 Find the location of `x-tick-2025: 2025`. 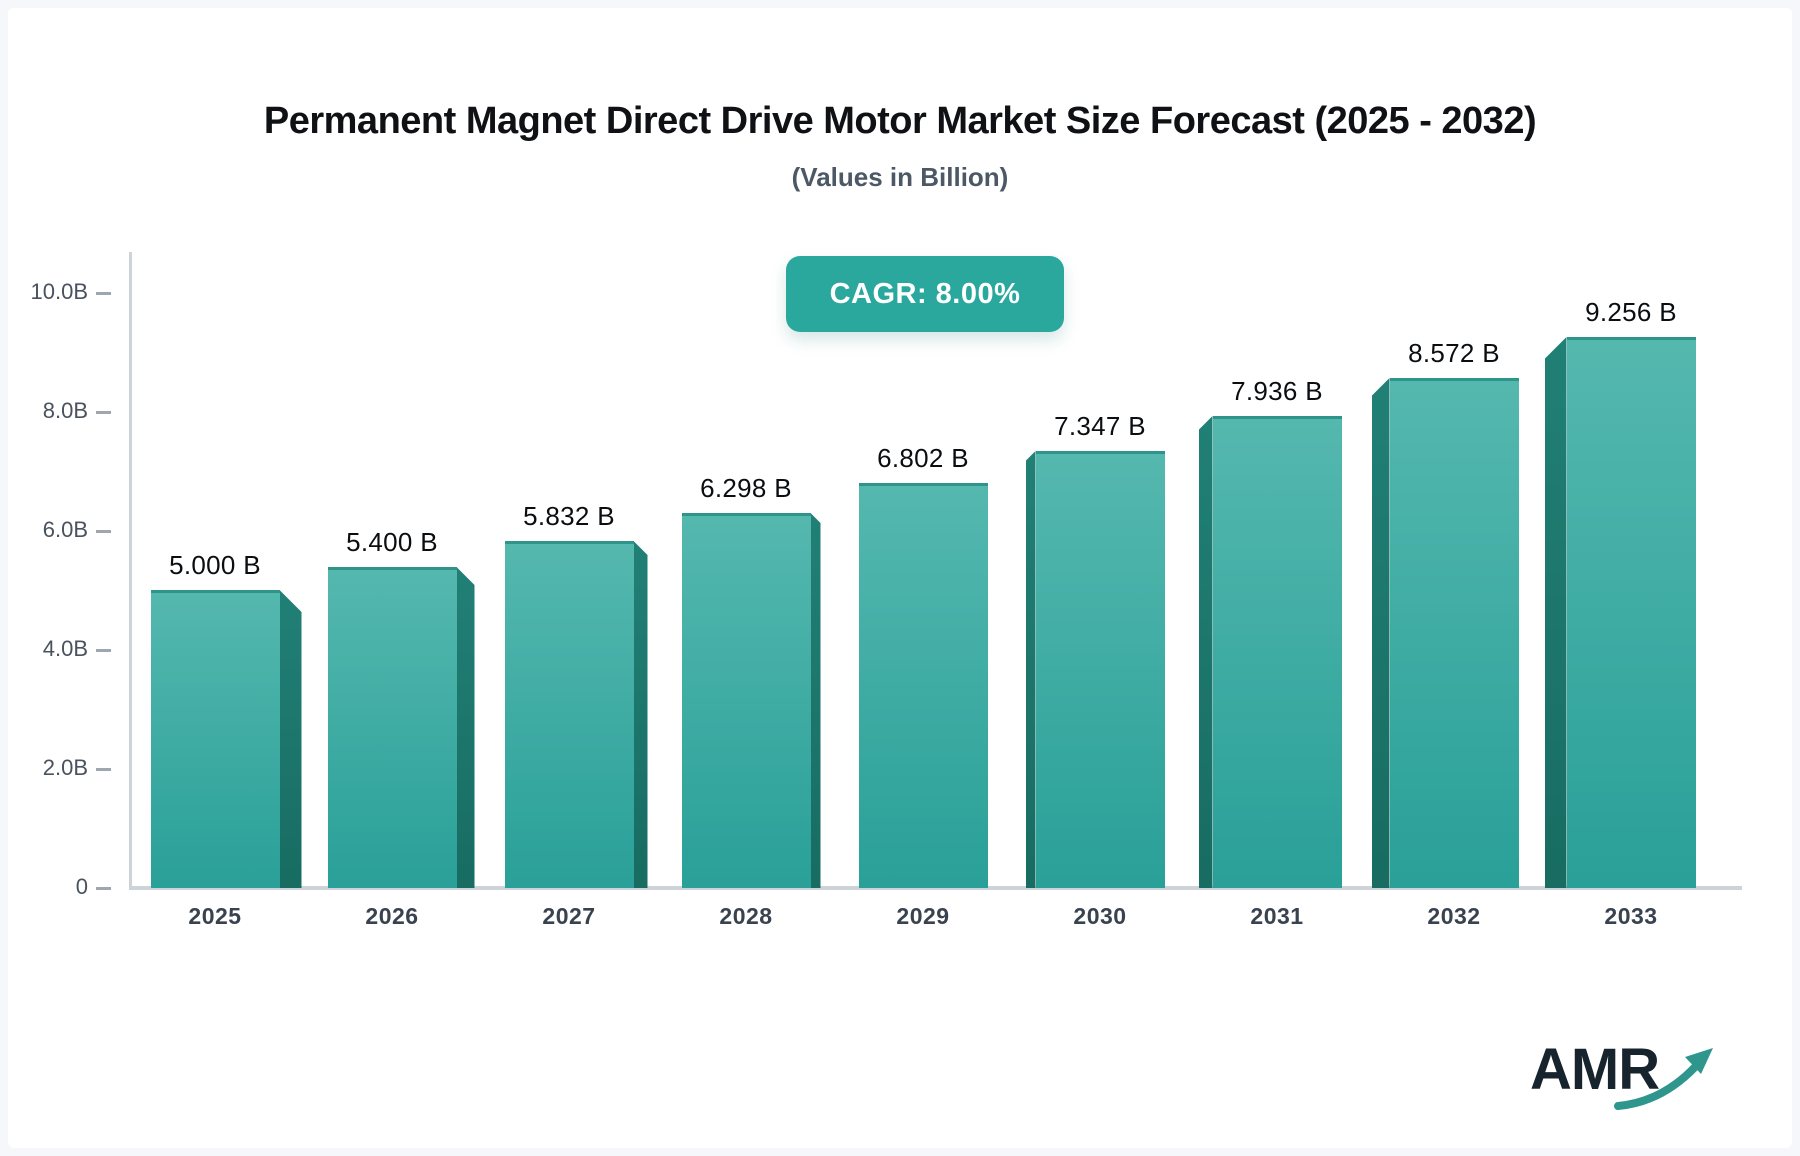

x-tick-2025: 2025 is located at coordinates (215, 916).